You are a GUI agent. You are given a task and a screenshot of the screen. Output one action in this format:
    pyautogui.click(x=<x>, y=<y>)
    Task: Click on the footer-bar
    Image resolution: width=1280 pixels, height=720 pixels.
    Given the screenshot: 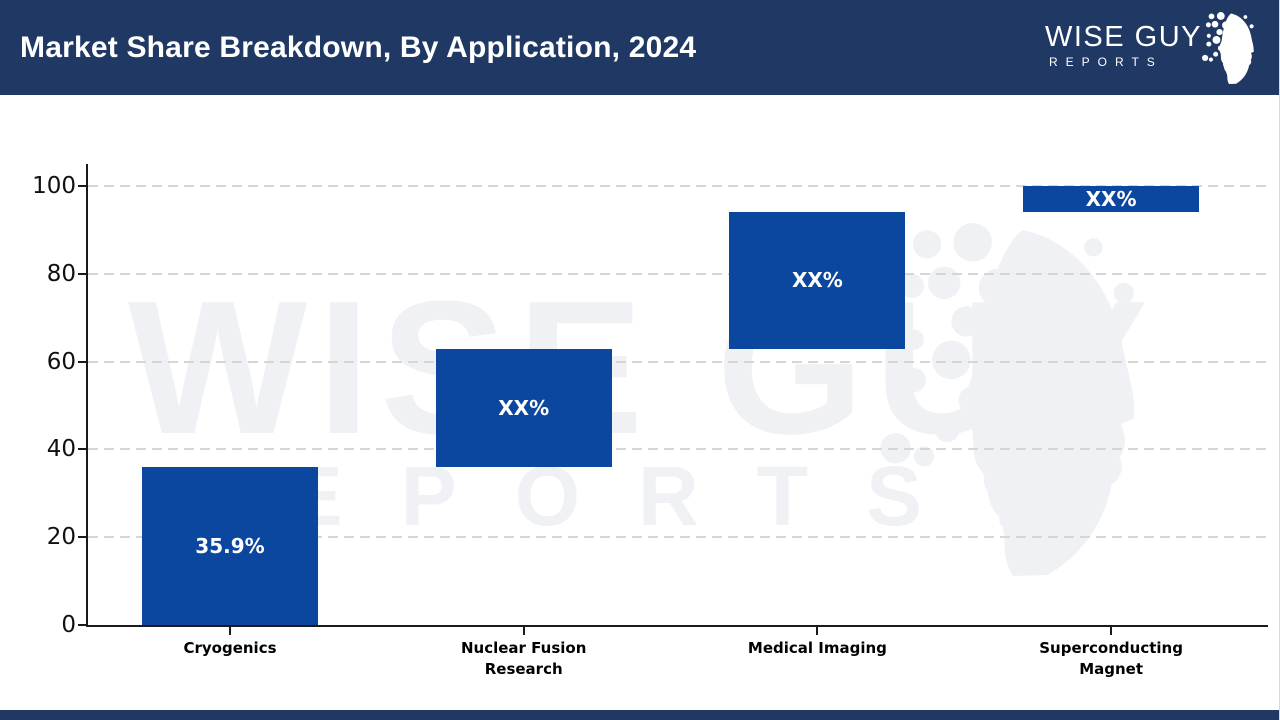 What is the action you would take?
    pyautogui.click(x=639, y=715)
    